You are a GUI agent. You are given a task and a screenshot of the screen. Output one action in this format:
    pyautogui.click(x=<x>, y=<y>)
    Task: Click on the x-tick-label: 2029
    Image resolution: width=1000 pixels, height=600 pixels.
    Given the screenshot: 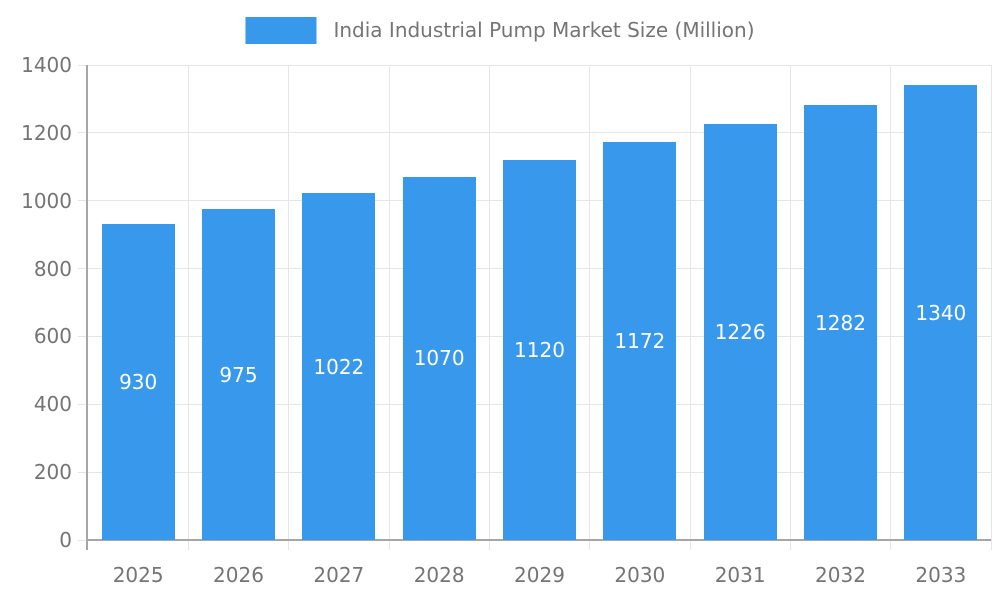 What is the action you would take?
    pyautogui.click(x=539, y=575)
    